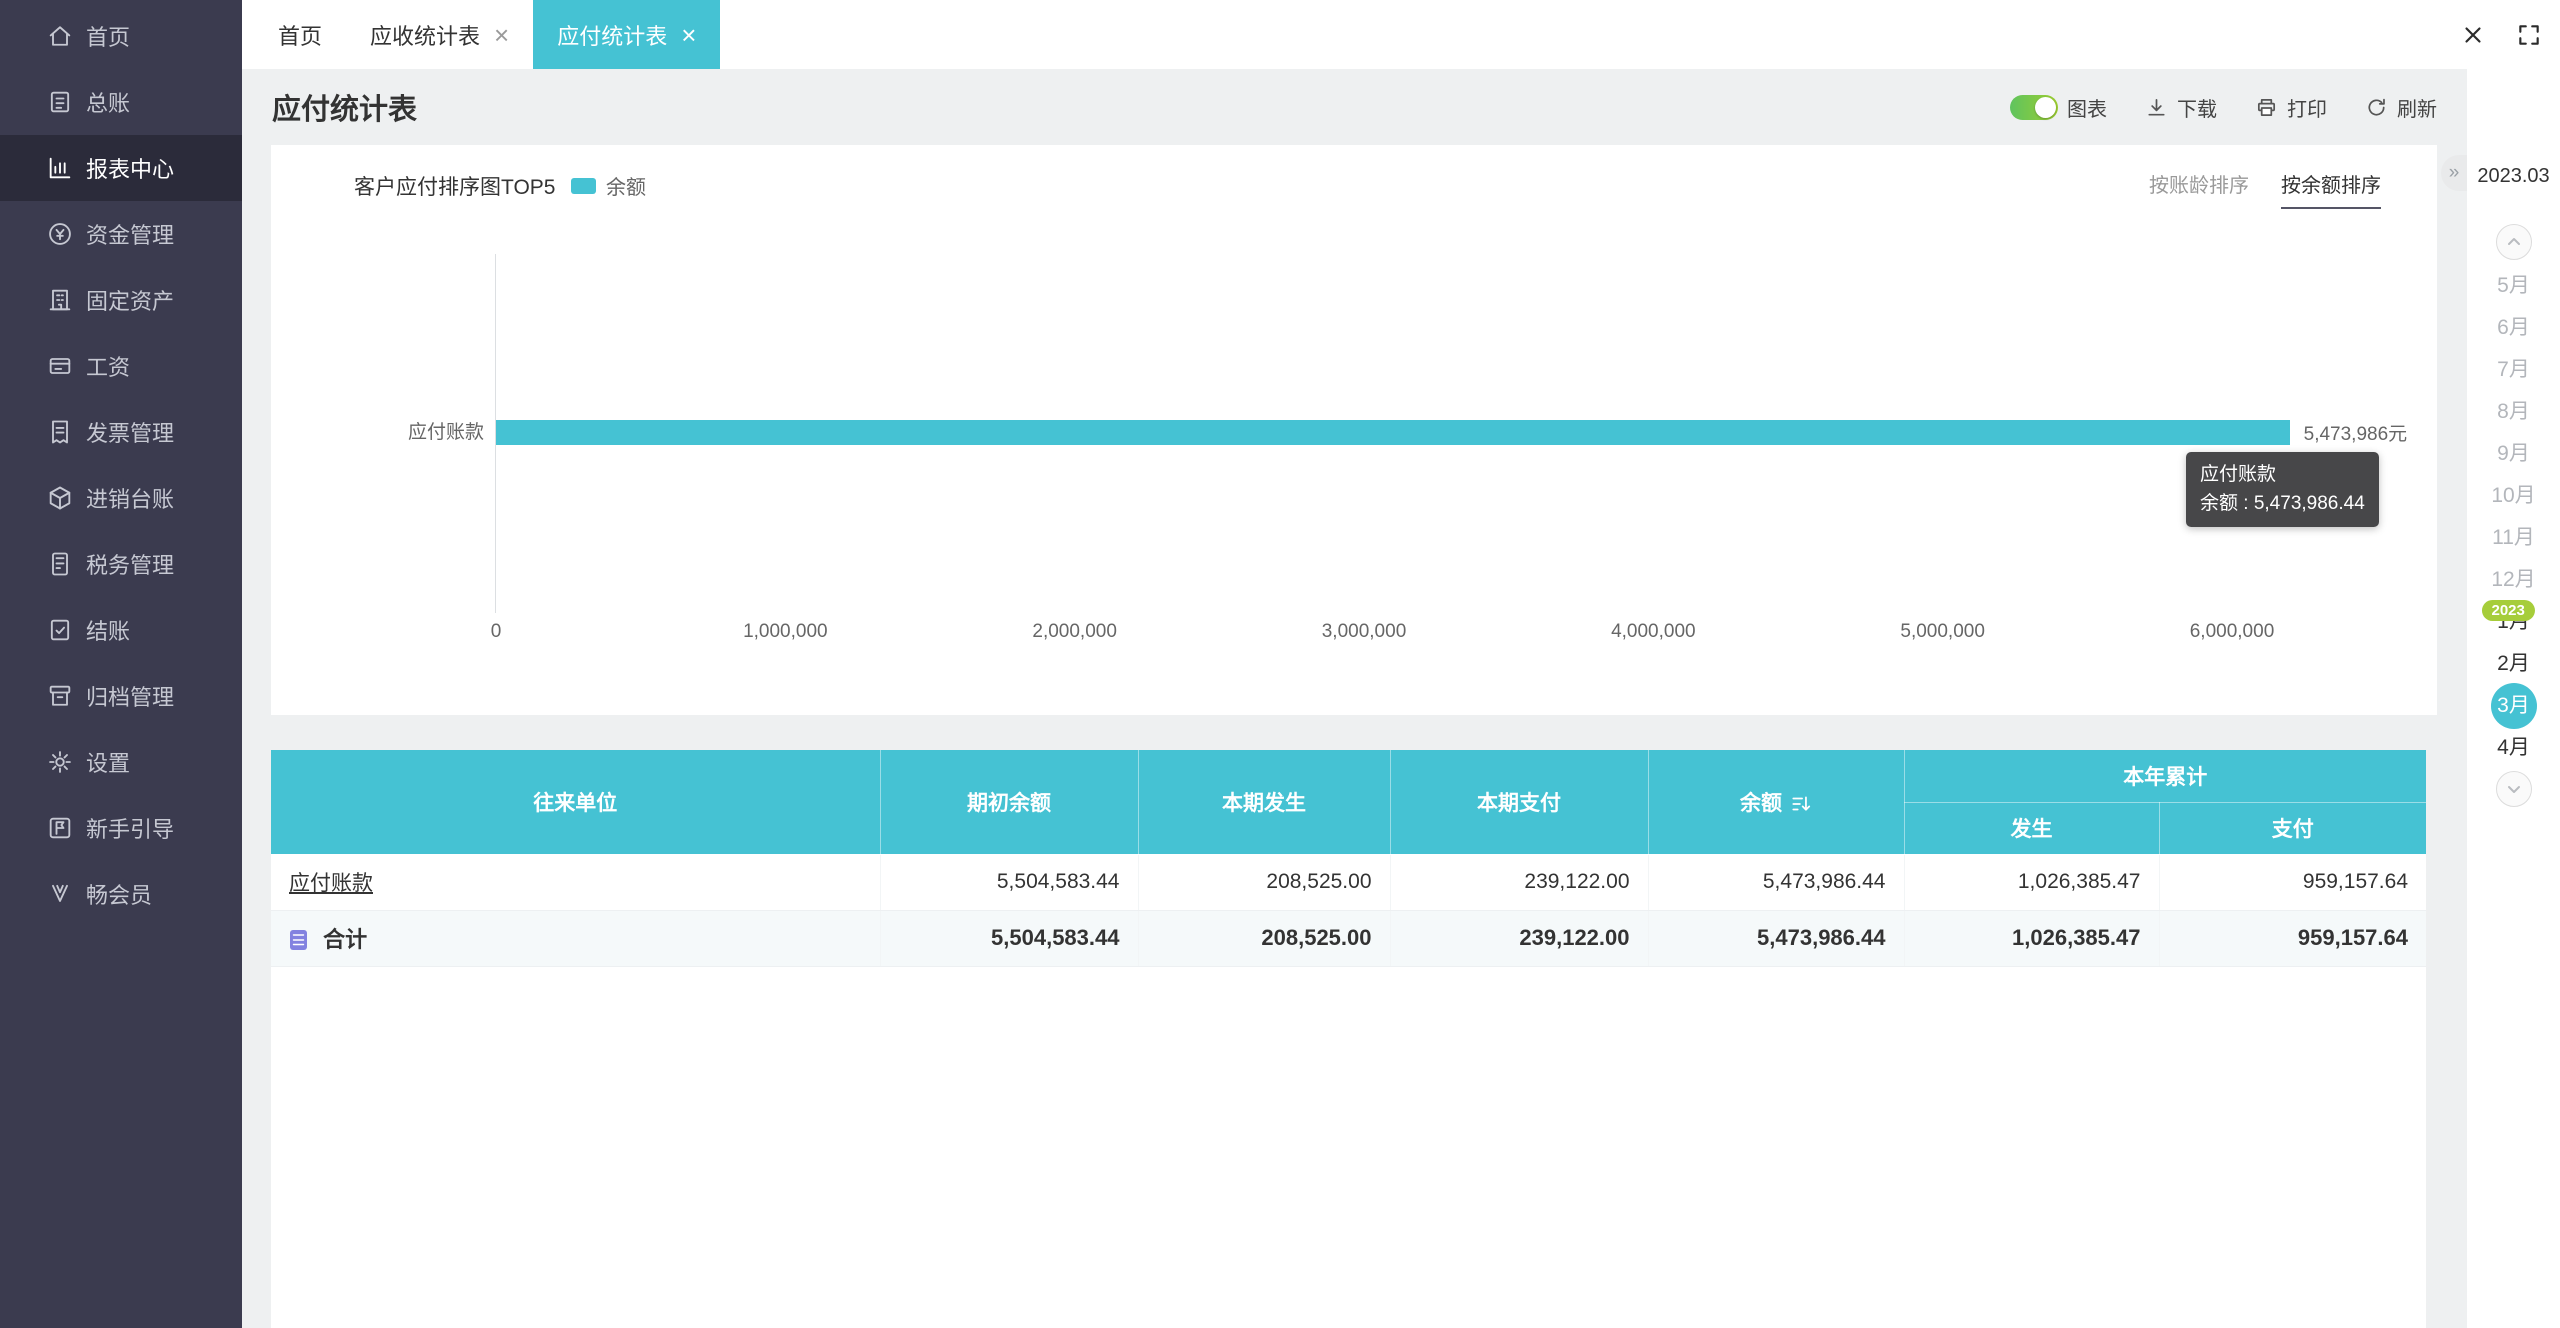 The height and width of the screenshot is (1328, 2560). What do you see at coordinates (2292, 828) in the screenshot?
I see `col-header-year-paid: 支付` at bounding box center [2292, 828].